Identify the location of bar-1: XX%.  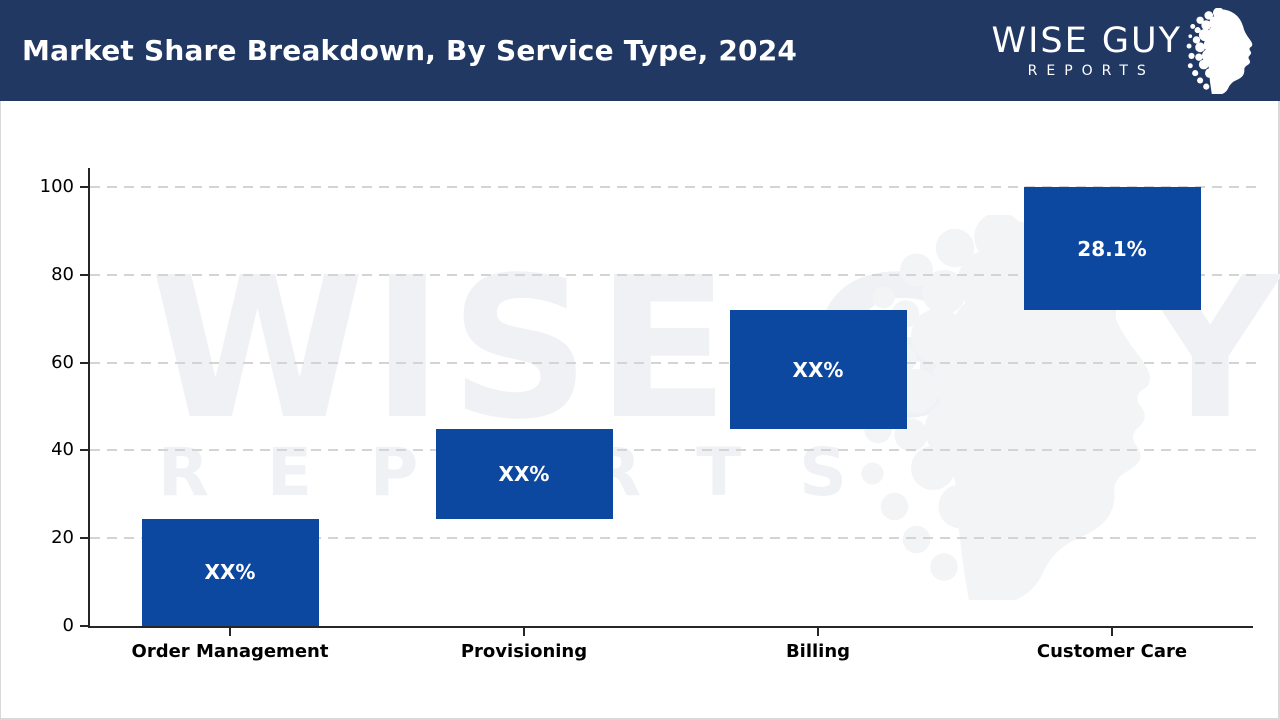
(524, 473).